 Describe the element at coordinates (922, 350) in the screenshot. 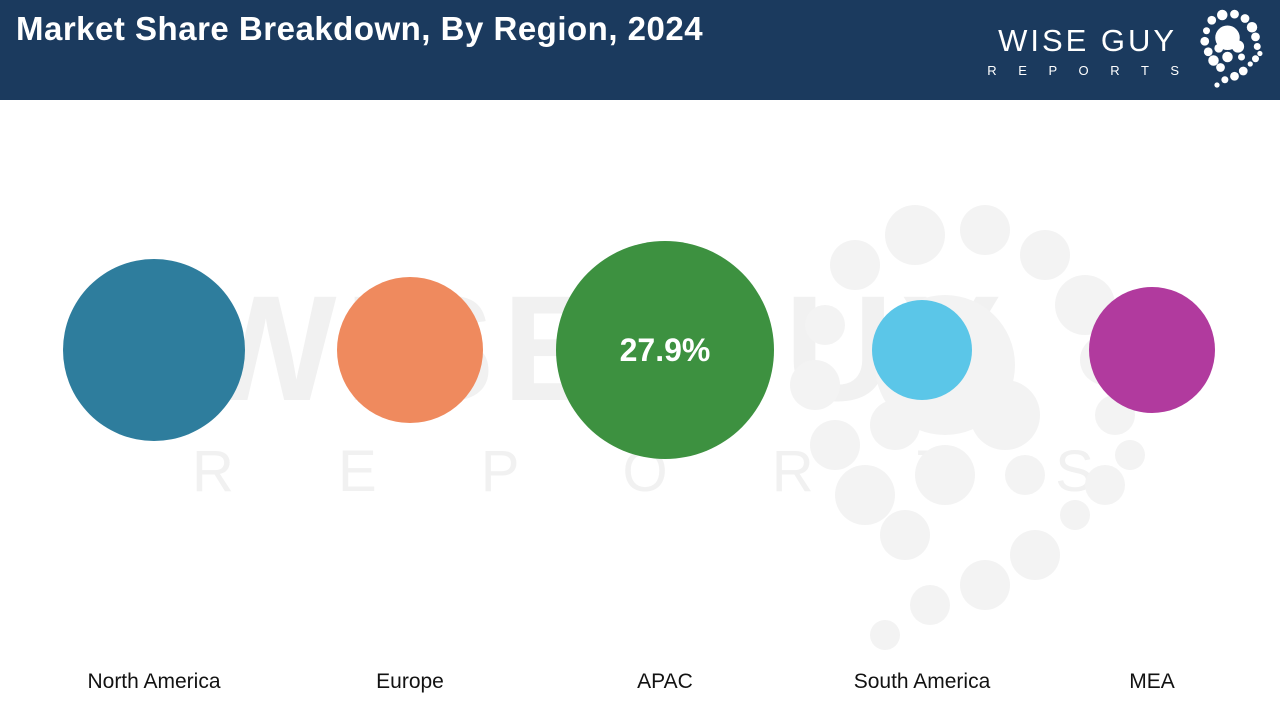

I see `bubble-south-america` at that location.